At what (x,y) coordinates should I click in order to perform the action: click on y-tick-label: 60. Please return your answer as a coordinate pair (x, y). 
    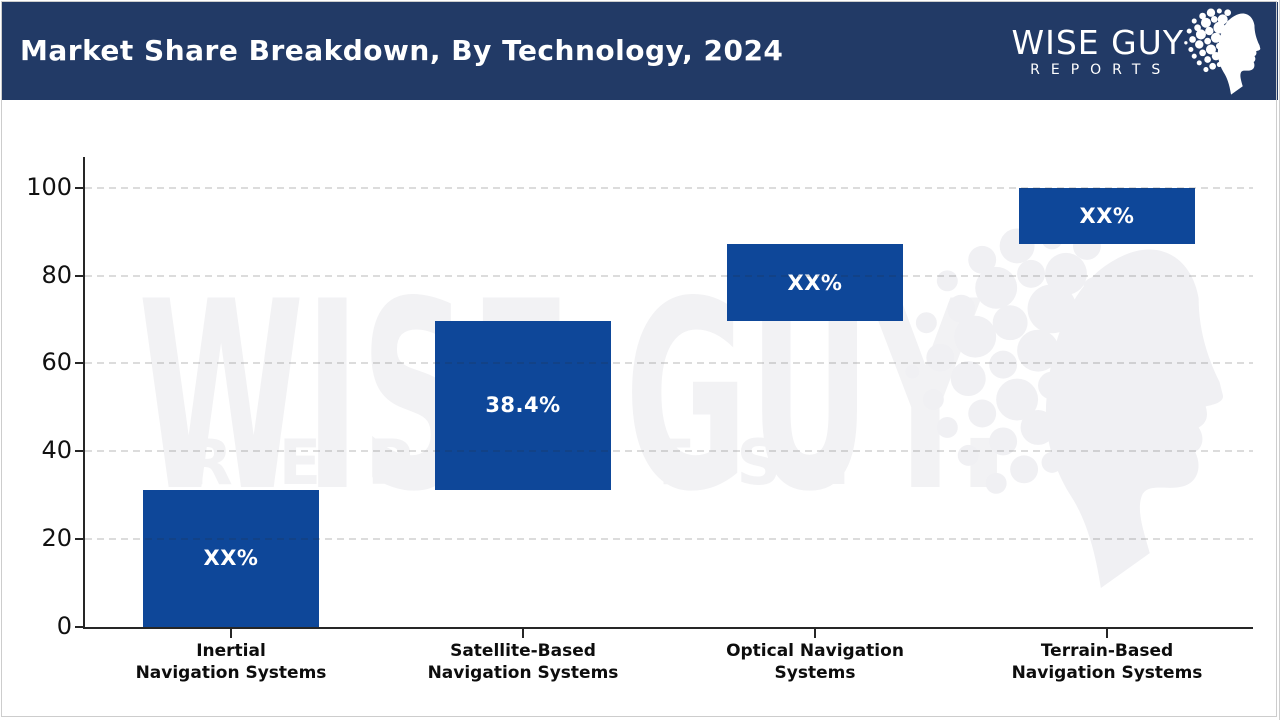
    Looking at the image, I should click on (56, 362).